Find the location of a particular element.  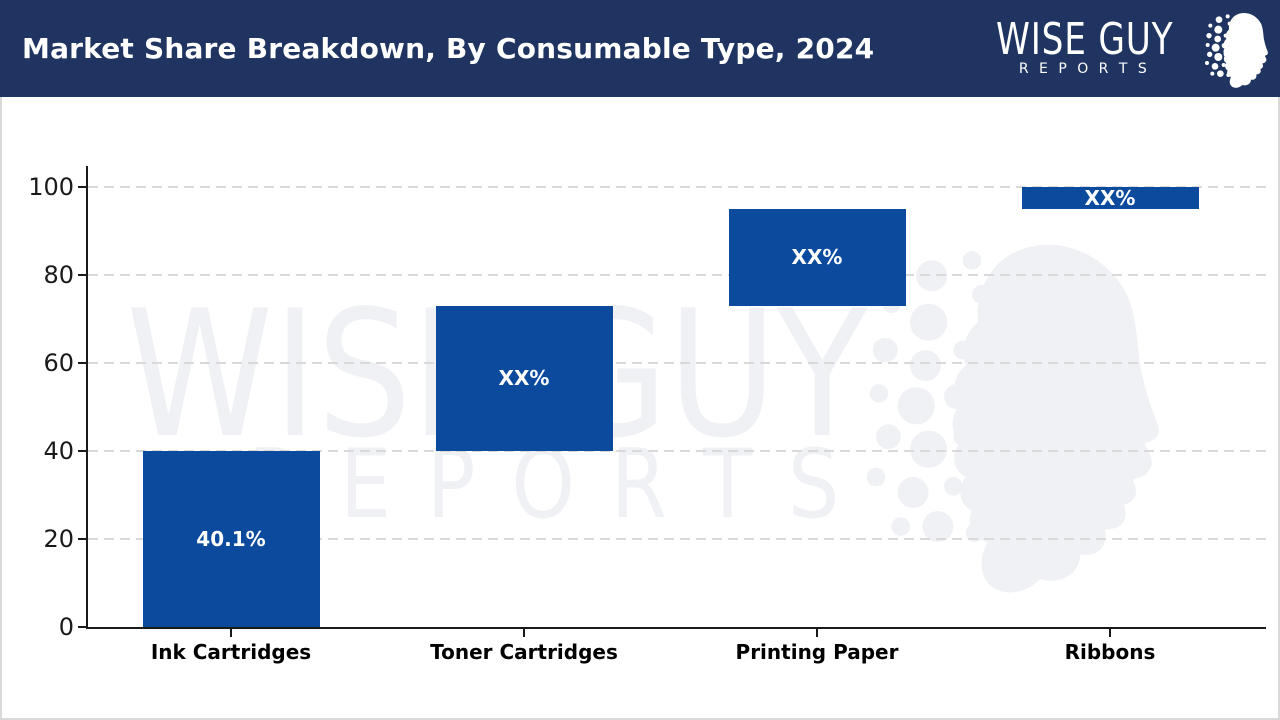

x-category-label: Ink Cartridges is located at coordinates (231, 652).